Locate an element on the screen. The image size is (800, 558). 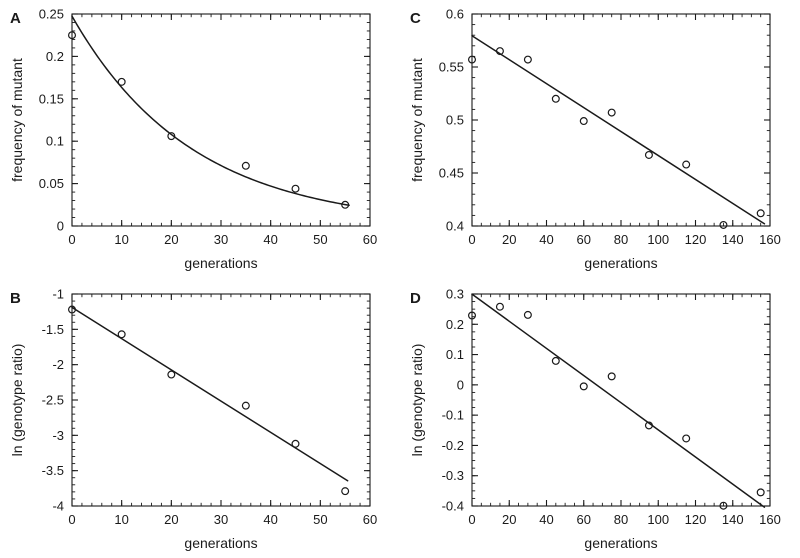
panel-letter: B is located at coordinates (15, 298).